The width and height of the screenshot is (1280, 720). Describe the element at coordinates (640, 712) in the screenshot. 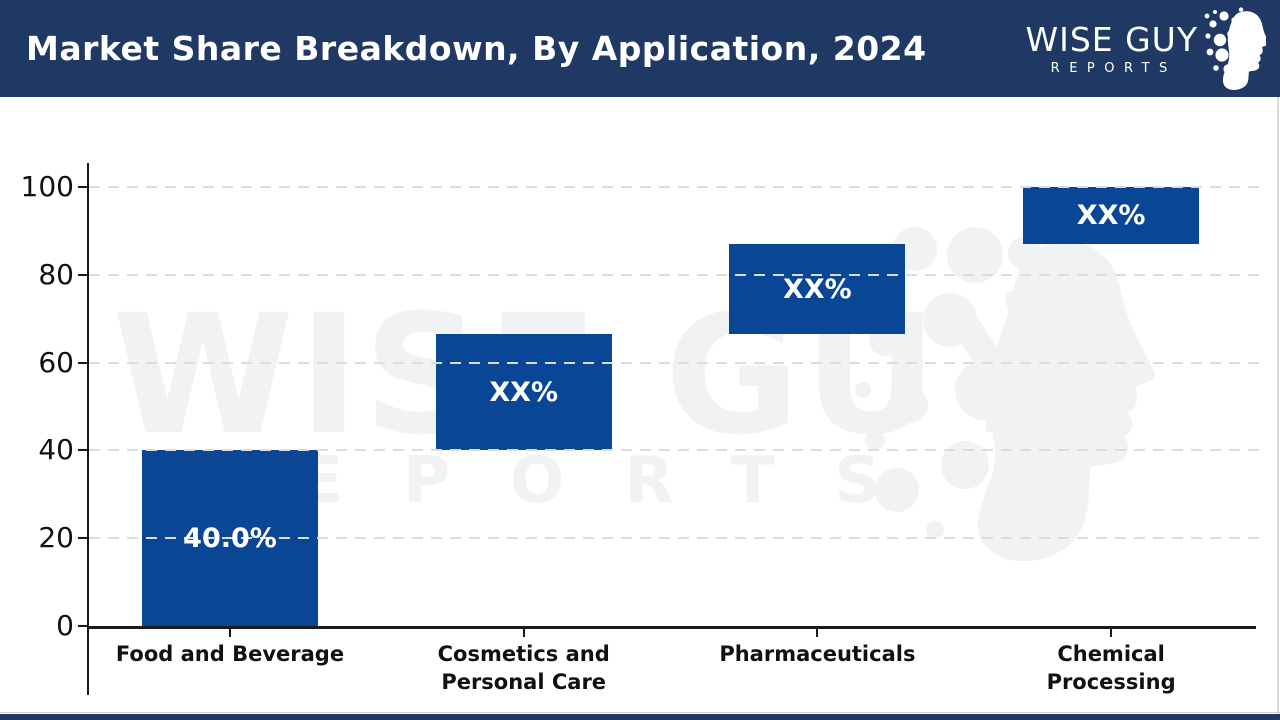

I see `footer-hairline` at that location.